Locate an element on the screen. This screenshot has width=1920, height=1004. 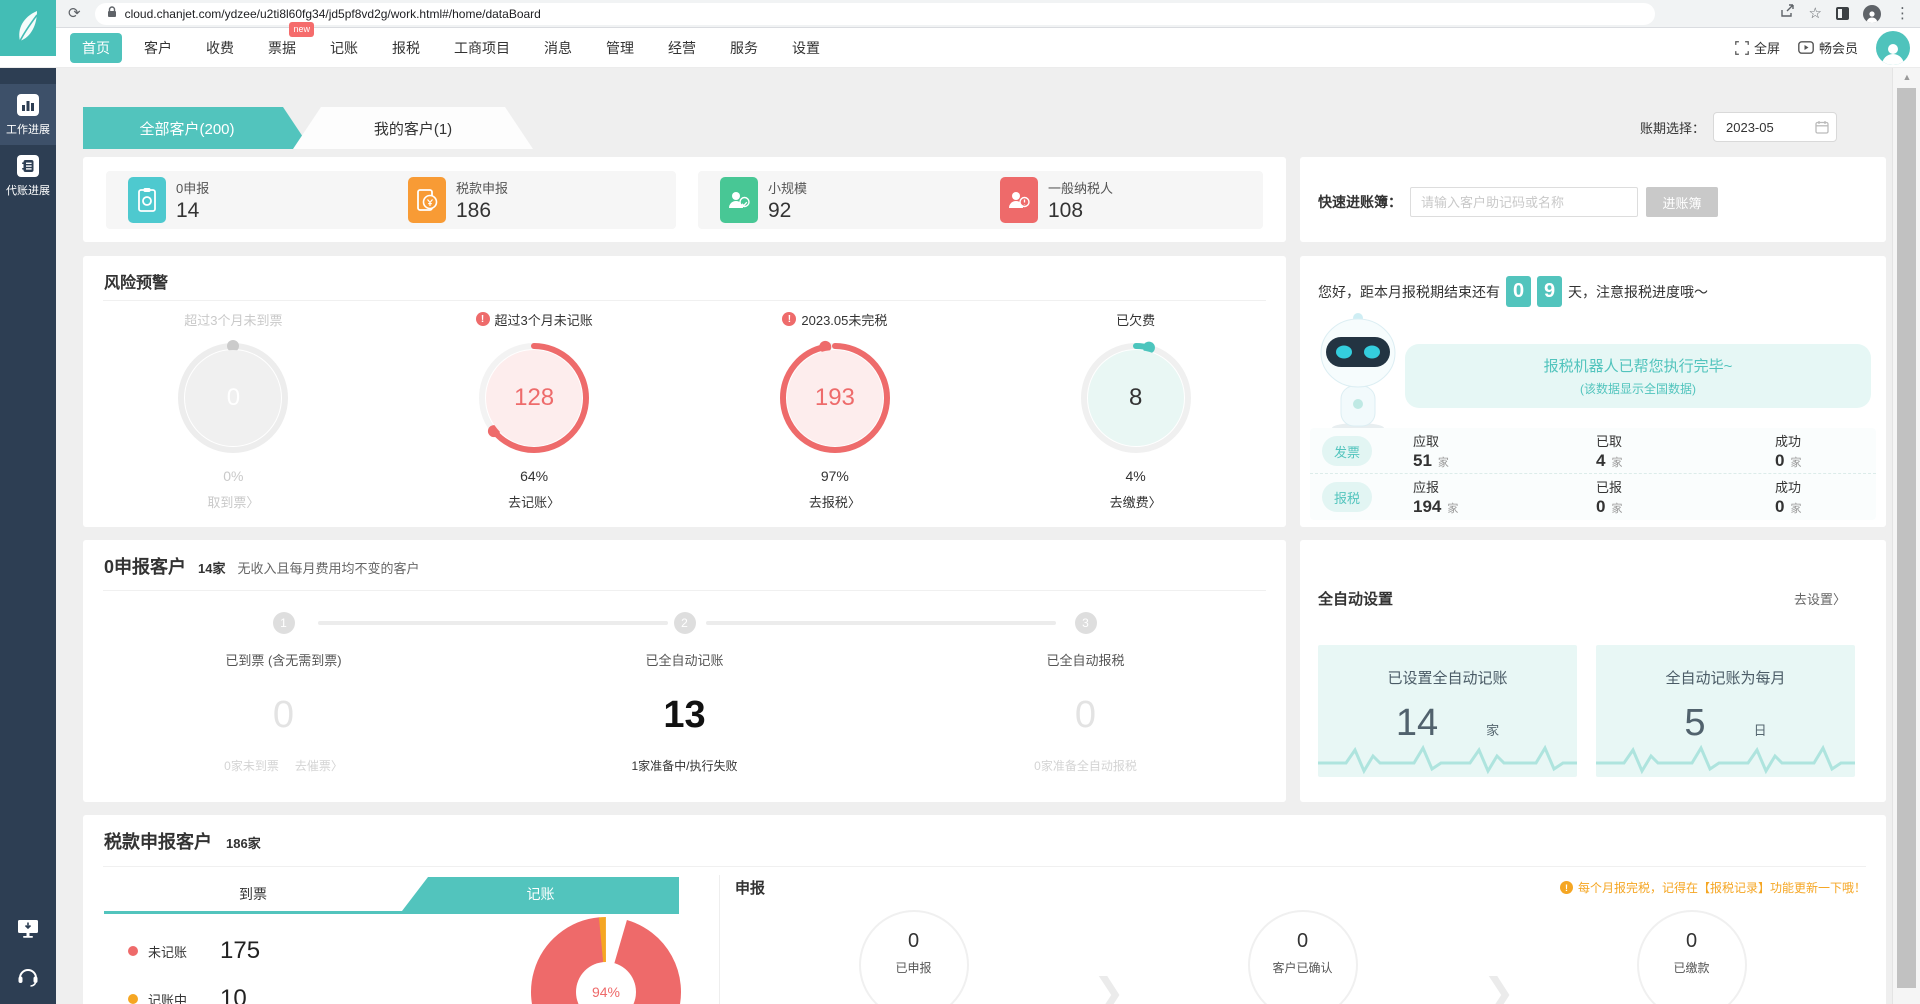
browser-profile-icon is located at coordinates (1872, 13).